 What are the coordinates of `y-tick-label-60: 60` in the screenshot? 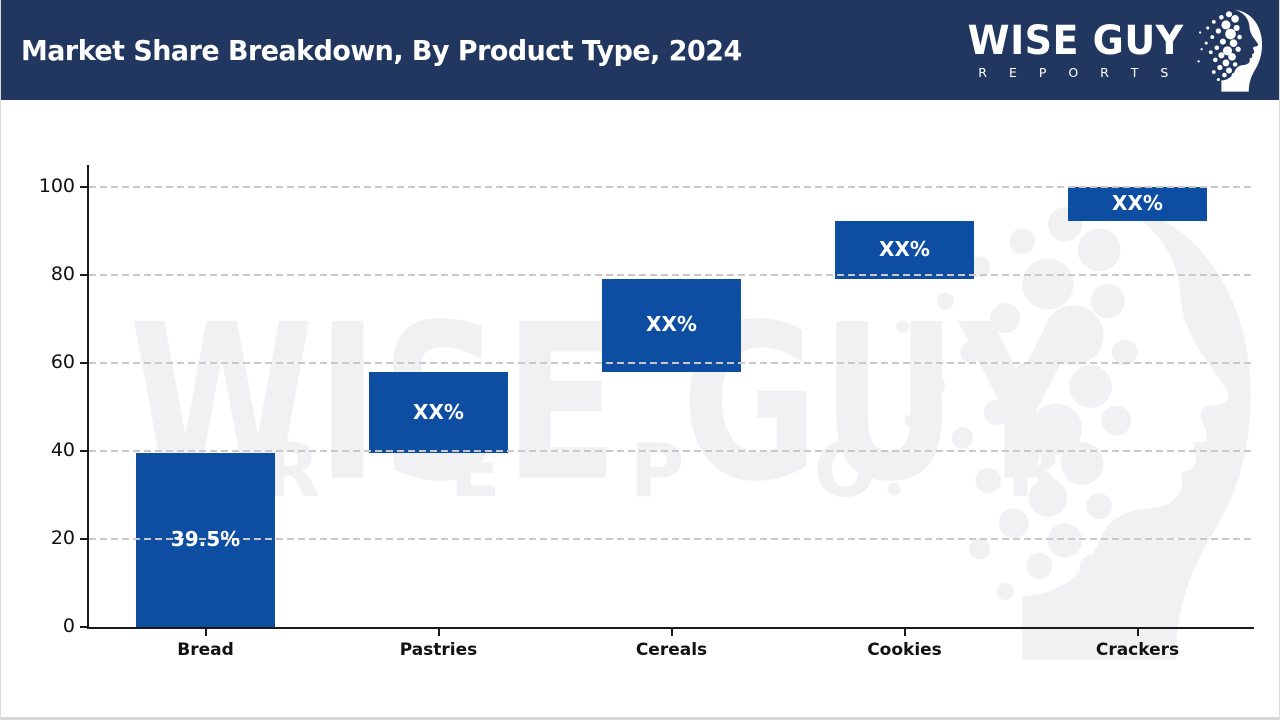 It's located at (62, 362).